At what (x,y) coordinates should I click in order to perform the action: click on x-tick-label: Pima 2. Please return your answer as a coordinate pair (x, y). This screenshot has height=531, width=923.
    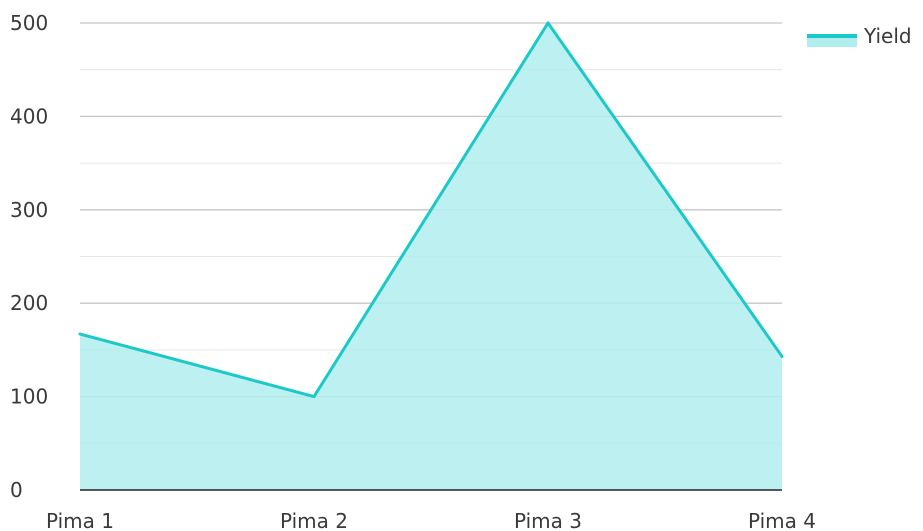
    Looking at the image, I should click on (314, 520).